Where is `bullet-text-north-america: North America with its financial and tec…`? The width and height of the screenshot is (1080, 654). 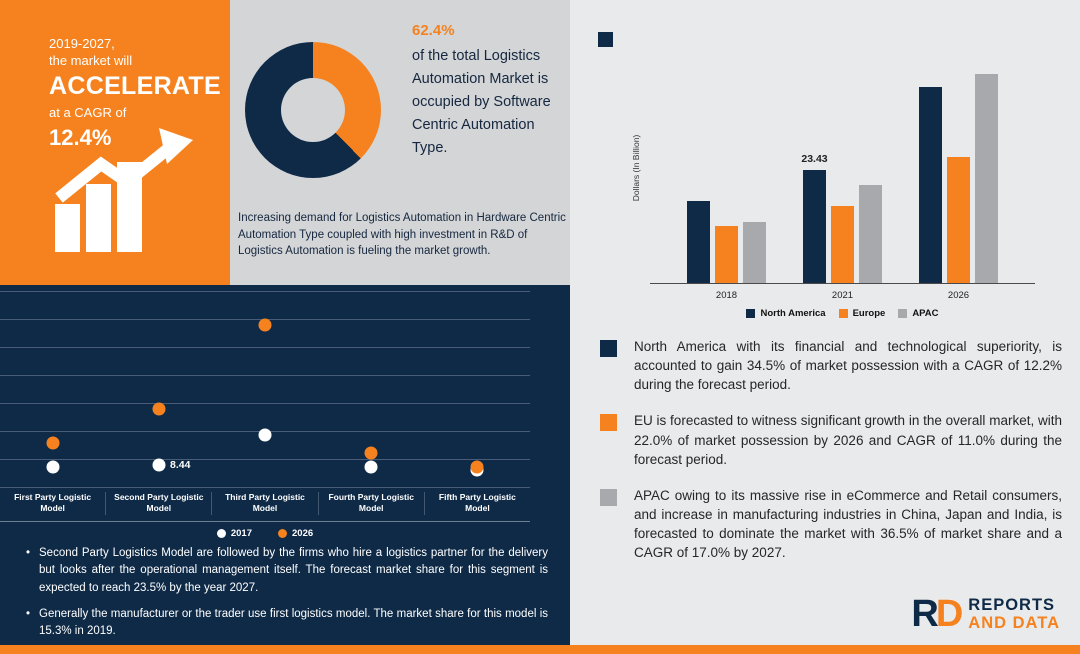
bullet-text-north-america: North America with its financial and tec… is located at coordinates (848, 366).